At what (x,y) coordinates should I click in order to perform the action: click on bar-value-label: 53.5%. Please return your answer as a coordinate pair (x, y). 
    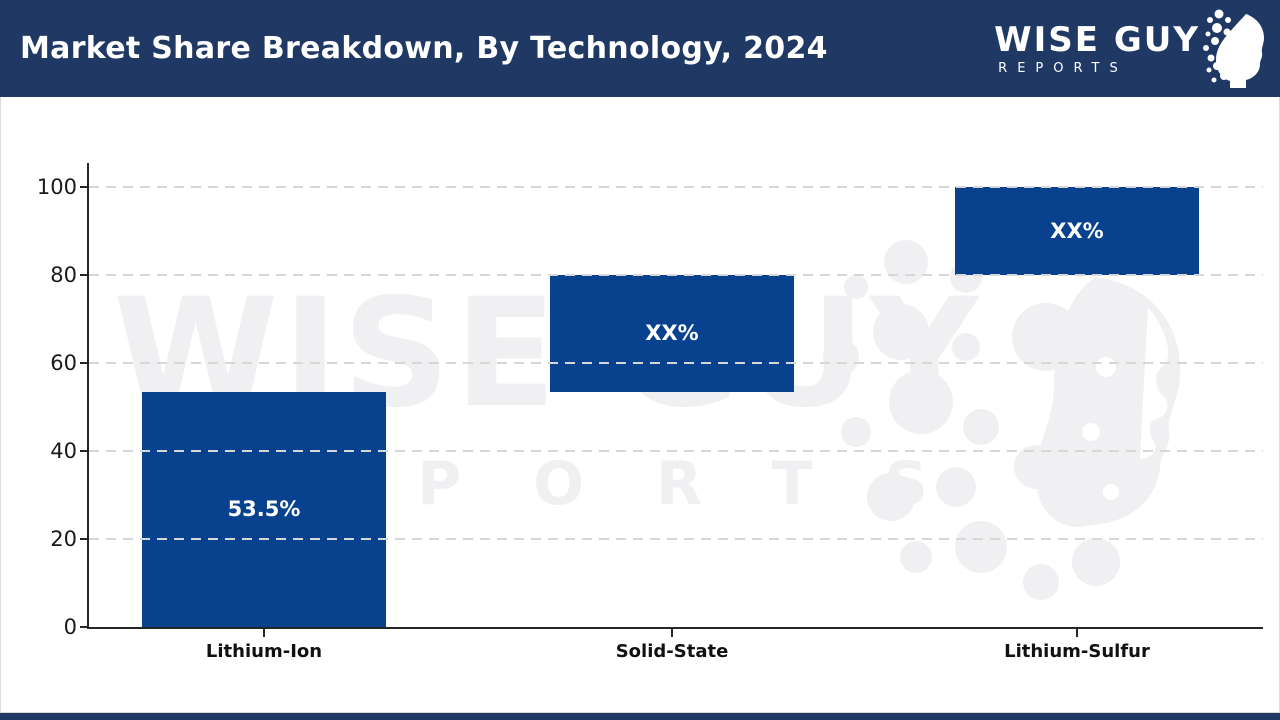
    Looking at the image, I should click on (264, 508).